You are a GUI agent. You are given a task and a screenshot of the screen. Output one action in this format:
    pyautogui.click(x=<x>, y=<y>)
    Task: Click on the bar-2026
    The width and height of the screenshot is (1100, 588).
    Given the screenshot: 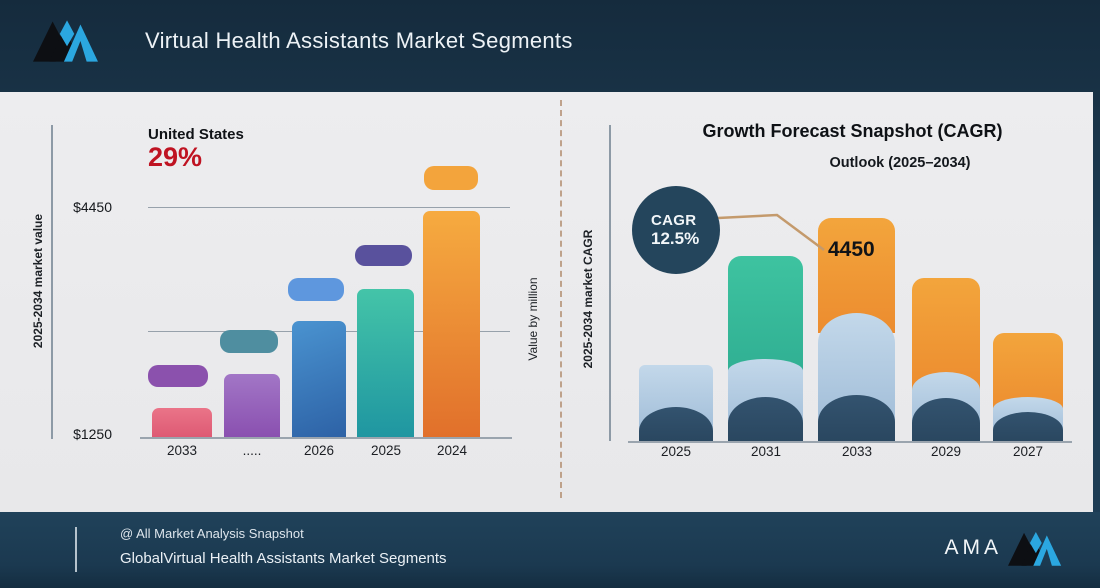 What is the action you would take?
    pyautogui.click(x=319, y=379)
    